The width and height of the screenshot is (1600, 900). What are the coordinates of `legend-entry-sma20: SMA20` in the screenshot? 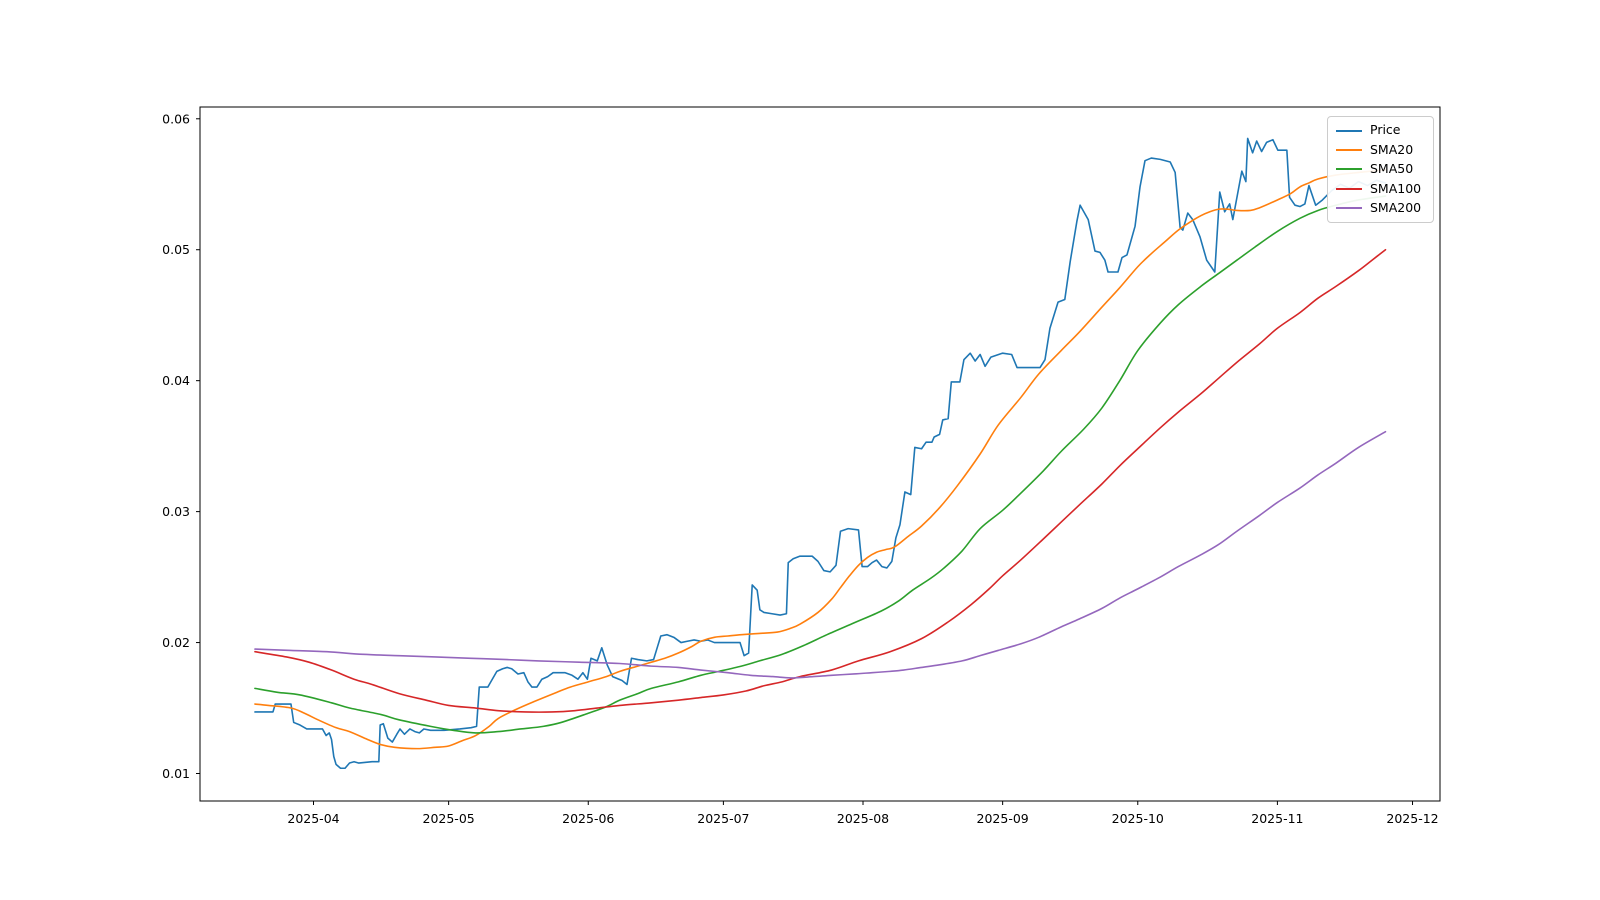 It's located at (1380, 150).